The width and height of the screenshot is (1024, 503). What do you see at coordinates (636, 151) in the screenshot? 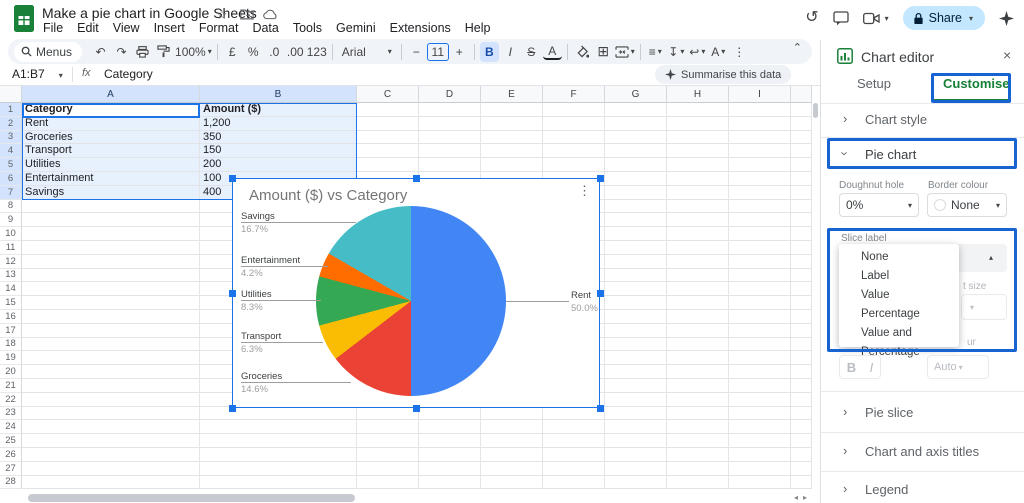
I see `cell-G4` at bounding box center [636, 151].